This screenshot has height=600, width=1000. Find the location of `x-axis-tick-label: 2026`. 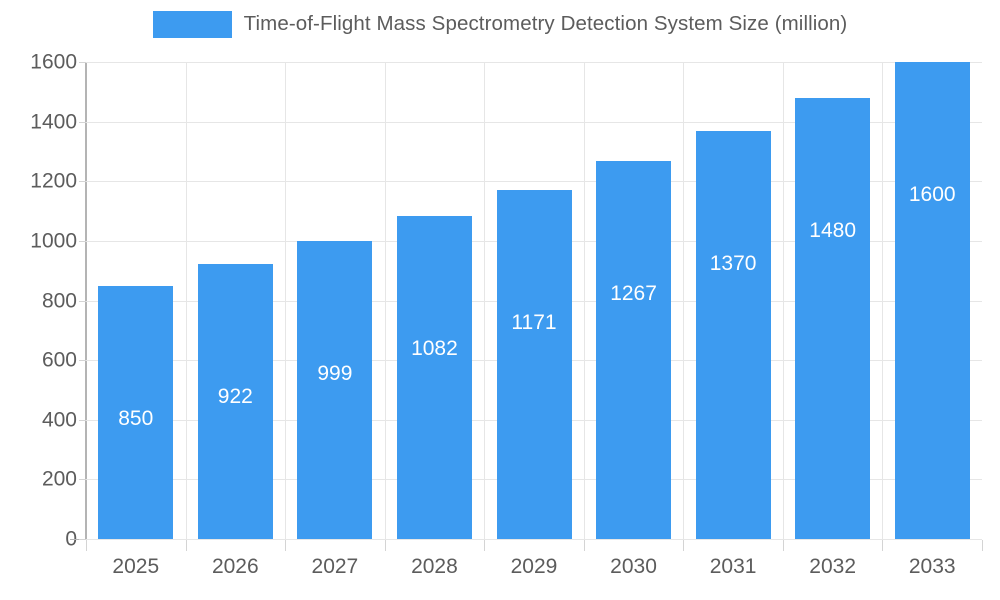

x-axis-tick-label: 2026 is located at coordinates (235, 566).